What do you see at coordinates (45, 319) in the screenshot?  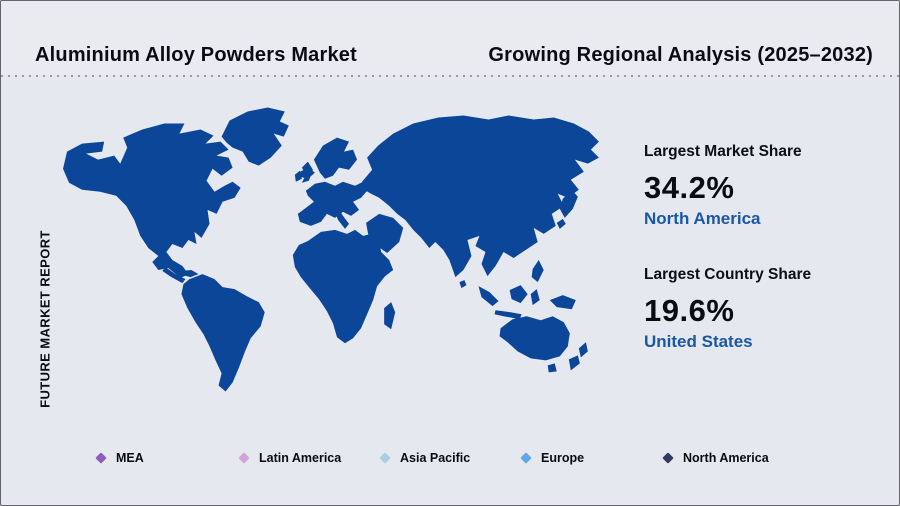 I see `brand-watermark: FUTURE MARKET REPORT` at bounding box center [45, 319].